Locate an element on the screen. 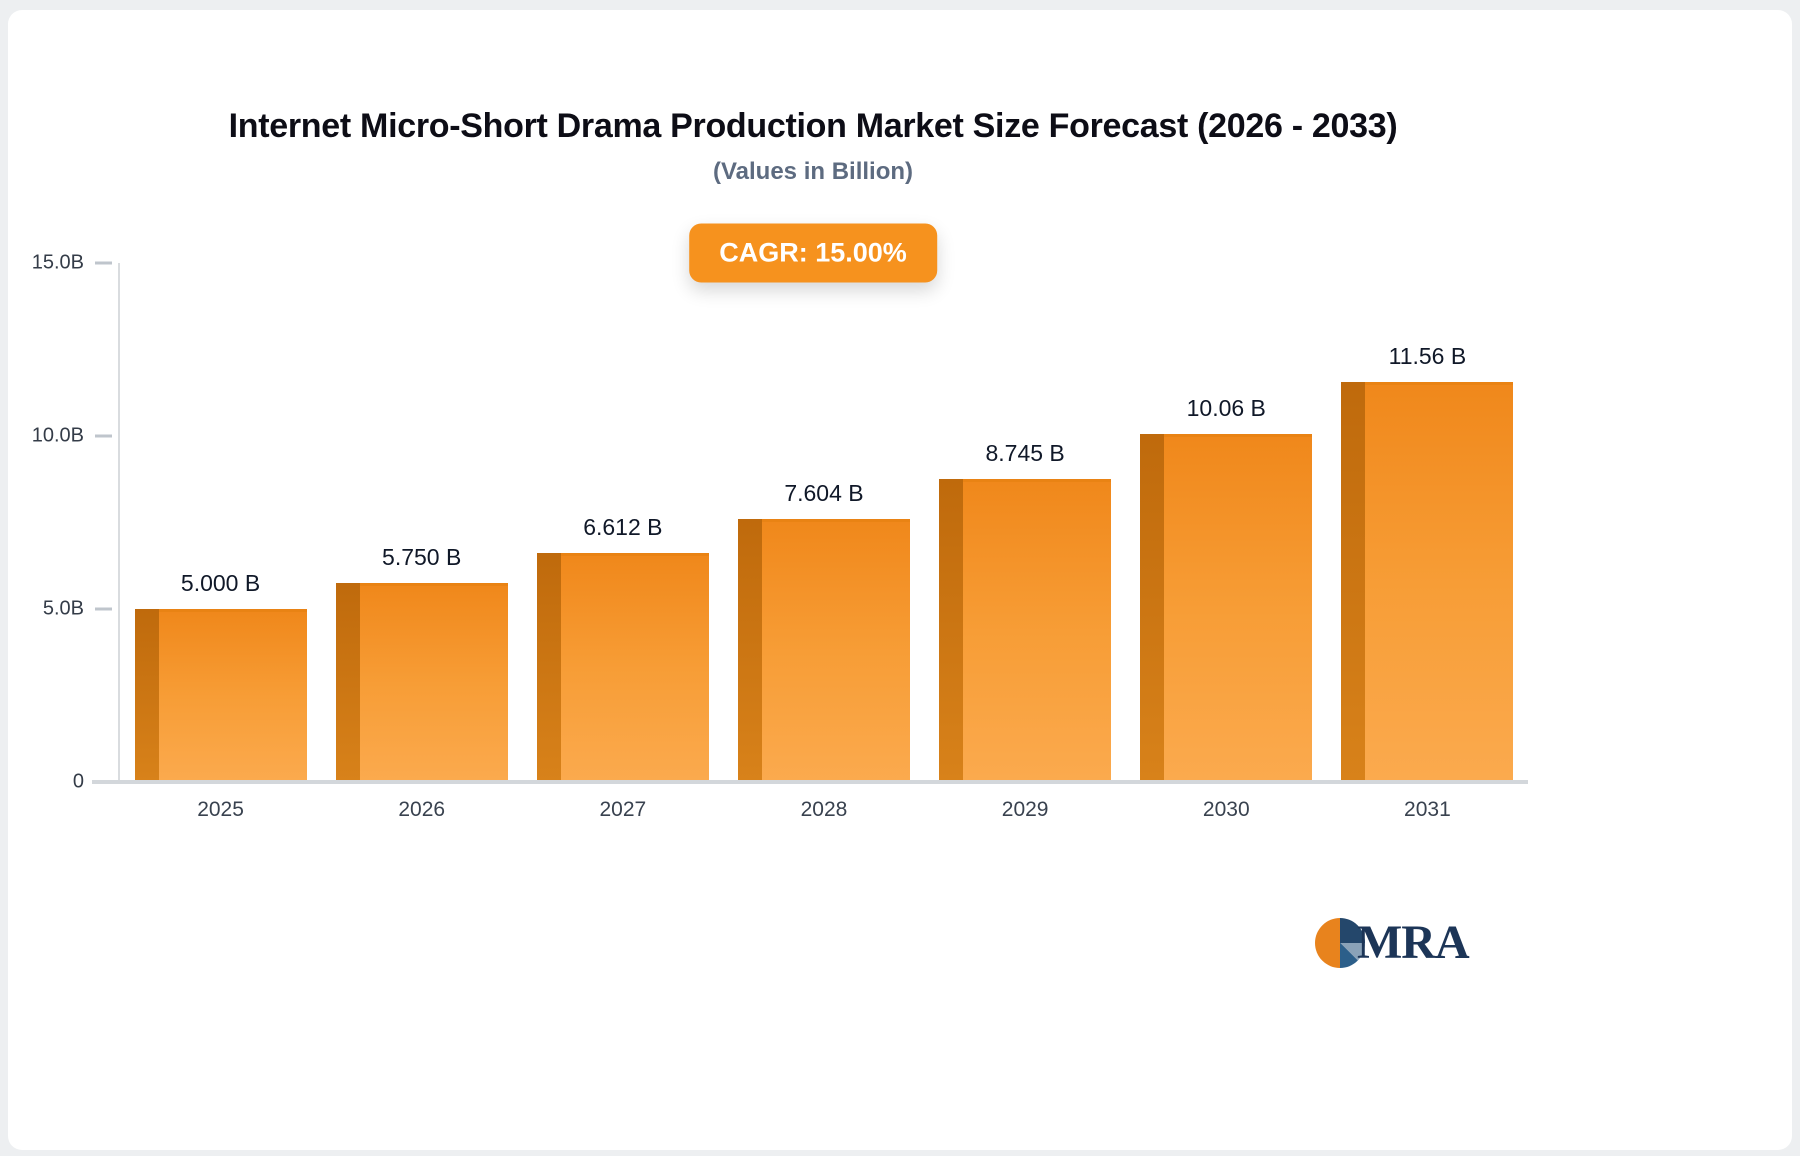 This screenshot has width=1800, height=1156. x-axis-category-label: 2029 is located at coordinates (1025, 809).